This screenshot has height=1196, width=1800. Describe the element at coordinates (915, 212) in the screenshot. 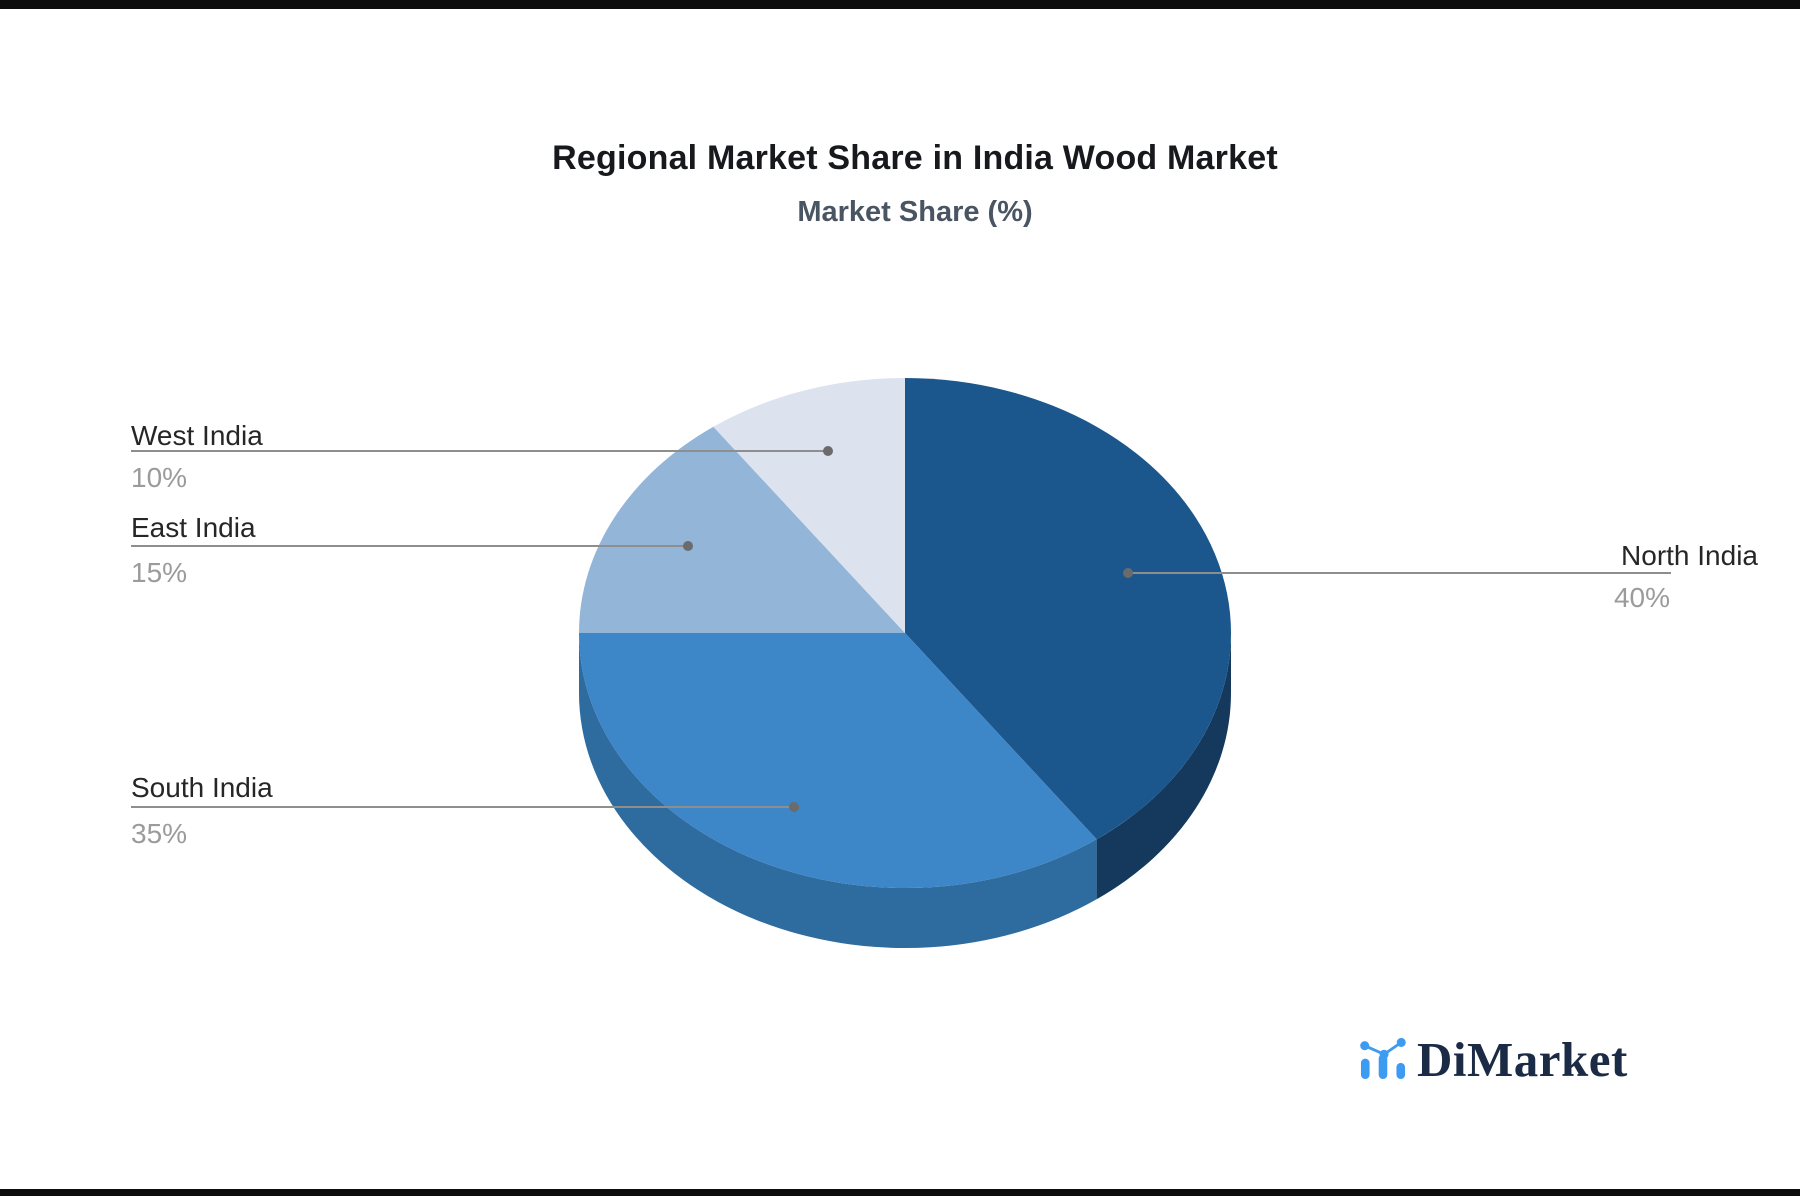

I see `chart-subtitle: Market Share (%)` at that location.